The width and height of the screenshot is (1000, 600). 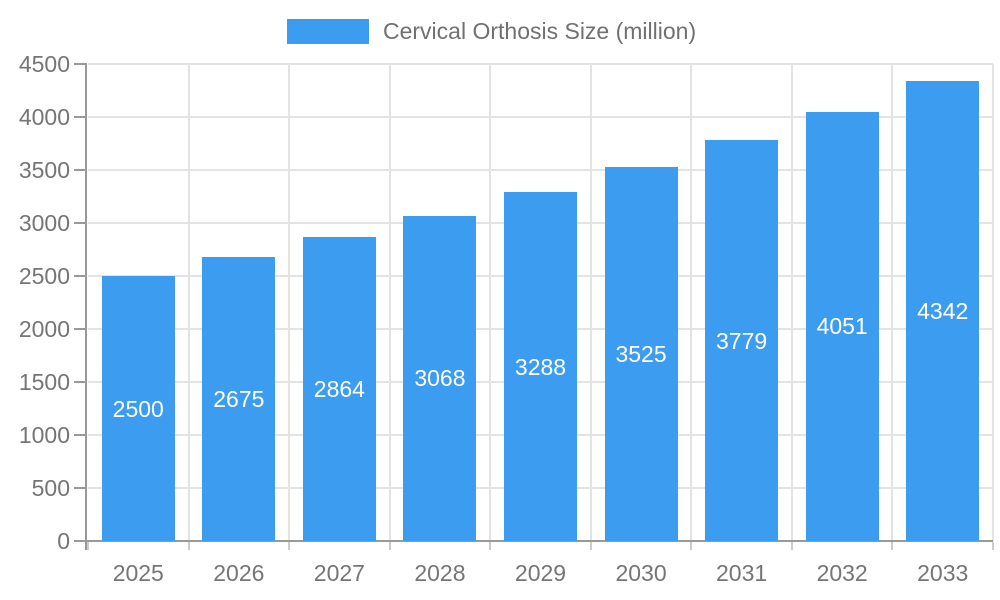 What do you see at coordinates (44, 329) in the screenshot?
I see `y-axis-label: 2000` at bounding box center [44, 329].